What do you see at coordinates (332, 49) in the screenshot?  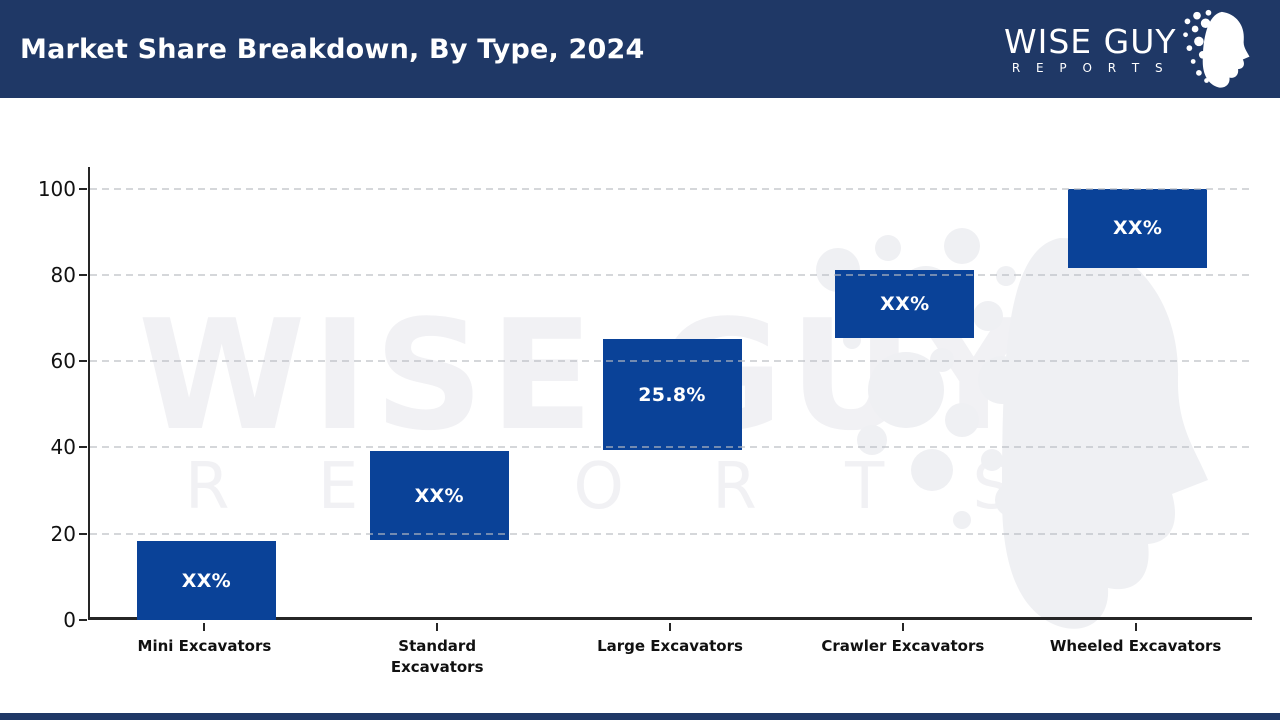 I see `page-title: Market Share Breakdown, By Type, 2024` at bounding box center [332, 49].